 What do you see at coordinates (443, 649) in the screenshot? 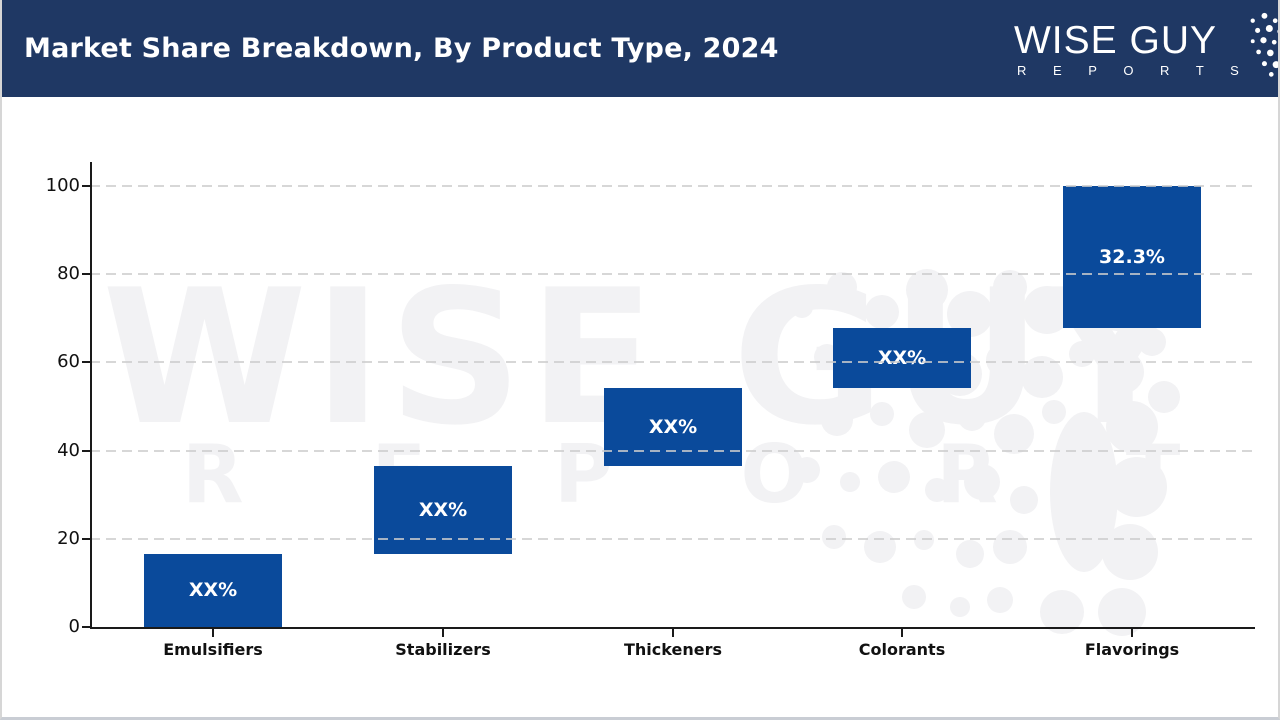
I see `x-category-label: Stabilizers` at bounding box center [443, 649].